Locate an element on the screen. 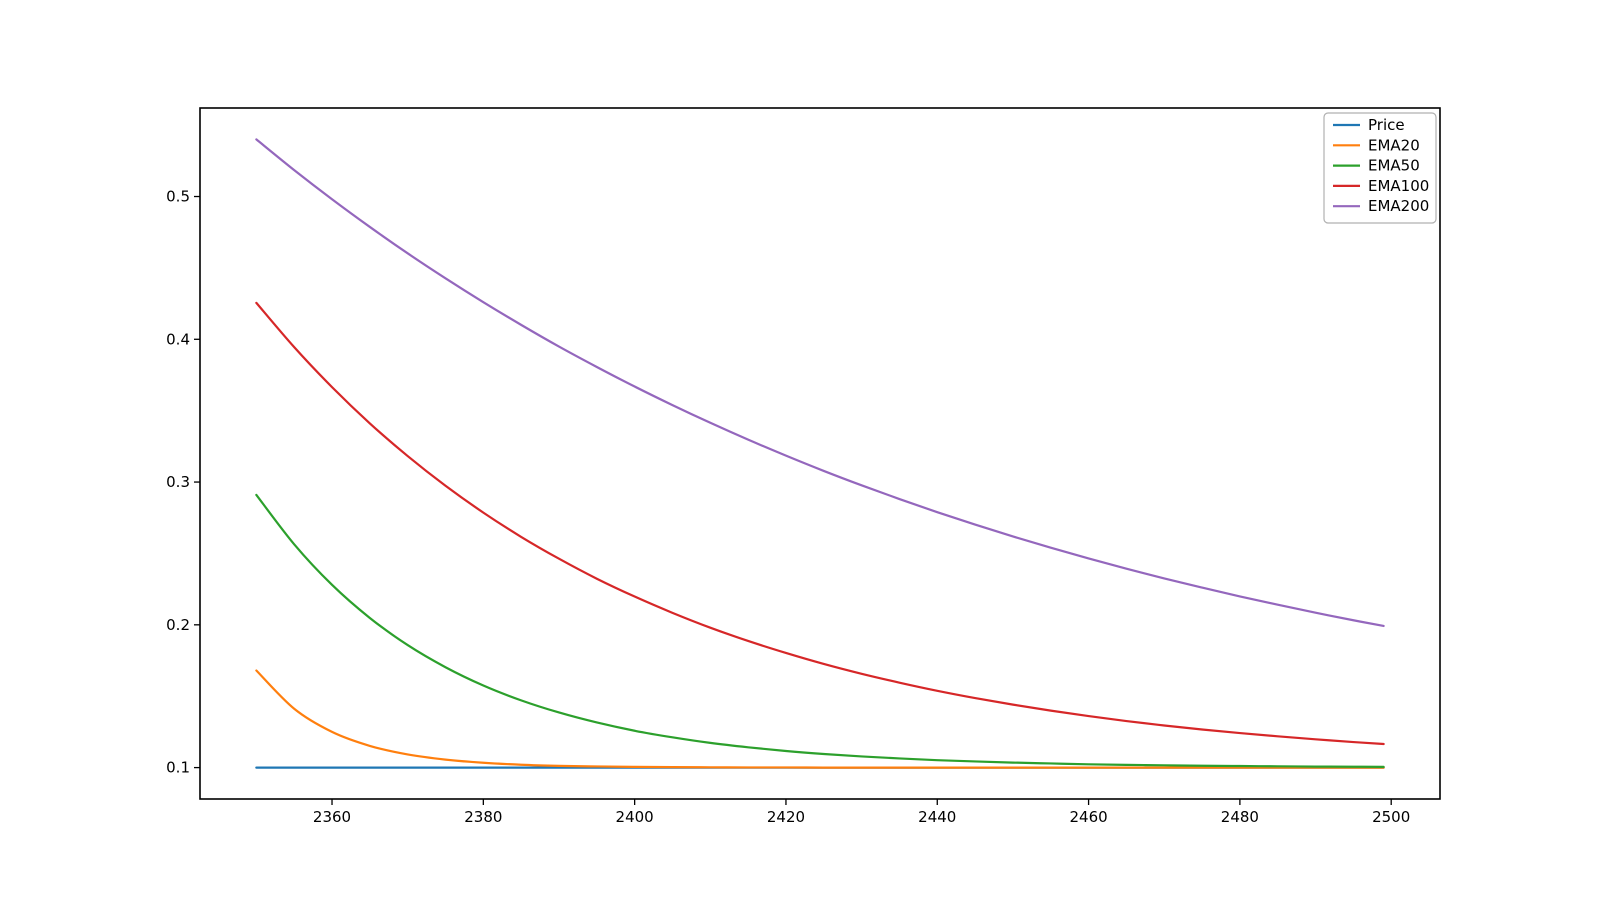 This screenshot has height=900, width=1600. legend-label-ema100: EMA100 is located at coordinates (1398, 186).